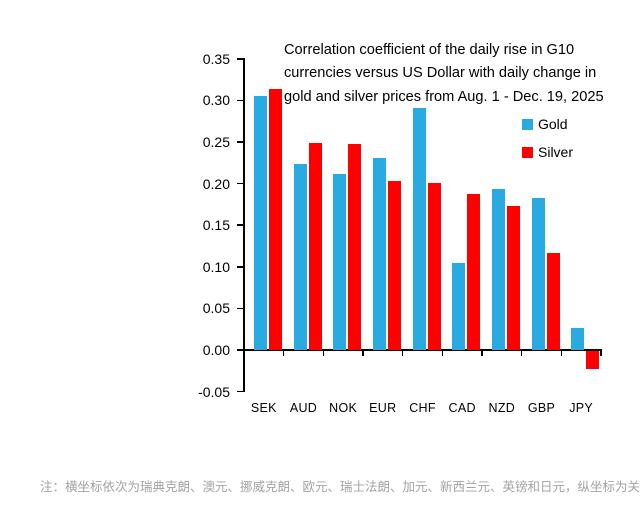 The height and width of the screenshot is (509, 640). What do you see at coordinates (459, 306) in the screenshot?
I see `bar-gold-cad` at bounding box center [459, 306].